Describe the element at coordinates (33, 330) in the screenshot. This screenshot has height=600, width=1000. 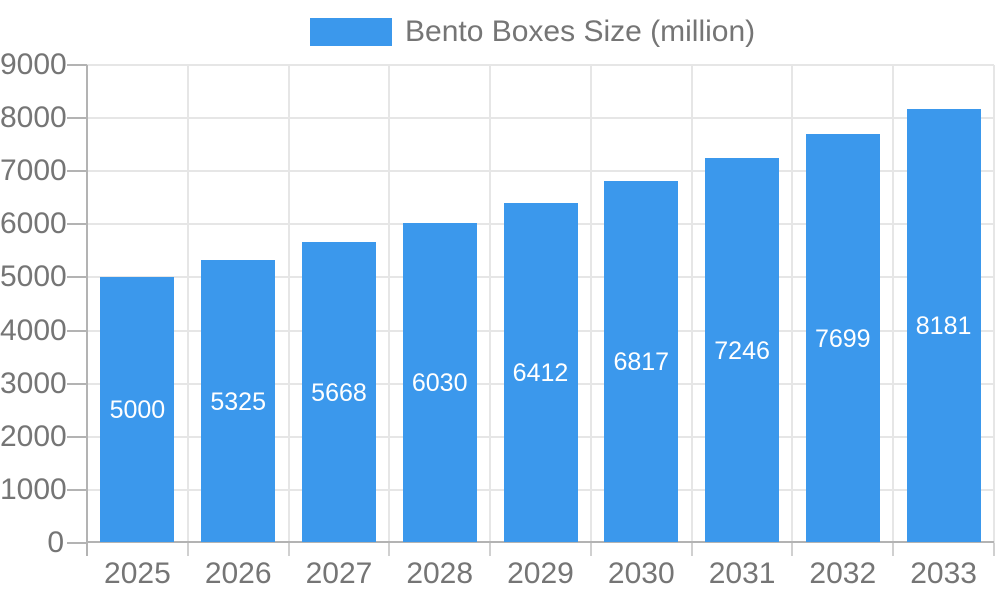
I see `y-axis-tick-label: 4000` at that location.